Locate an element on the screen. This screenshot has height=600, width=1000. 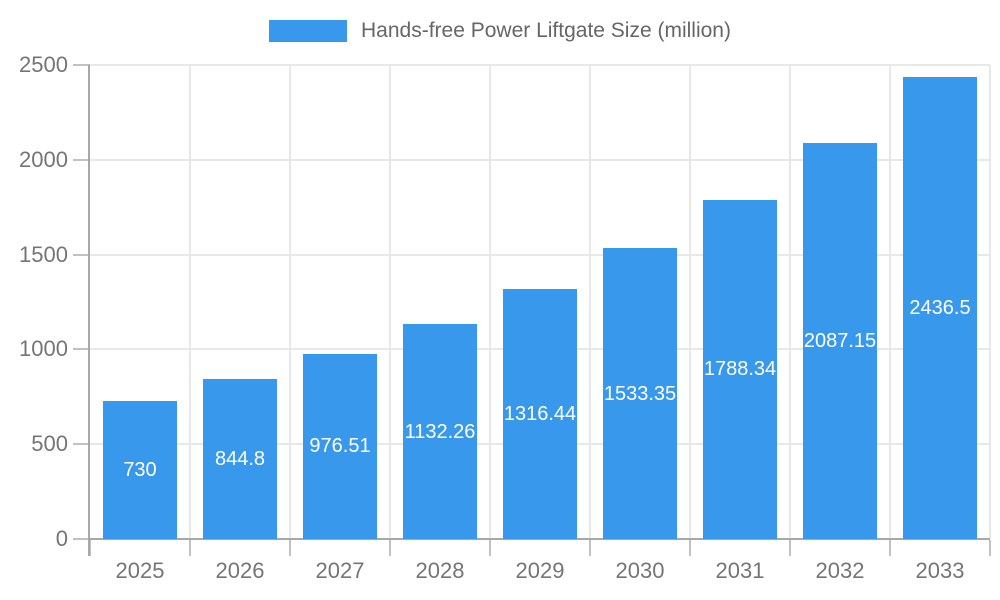
bar-2031 is located at coordinates (740, 369).